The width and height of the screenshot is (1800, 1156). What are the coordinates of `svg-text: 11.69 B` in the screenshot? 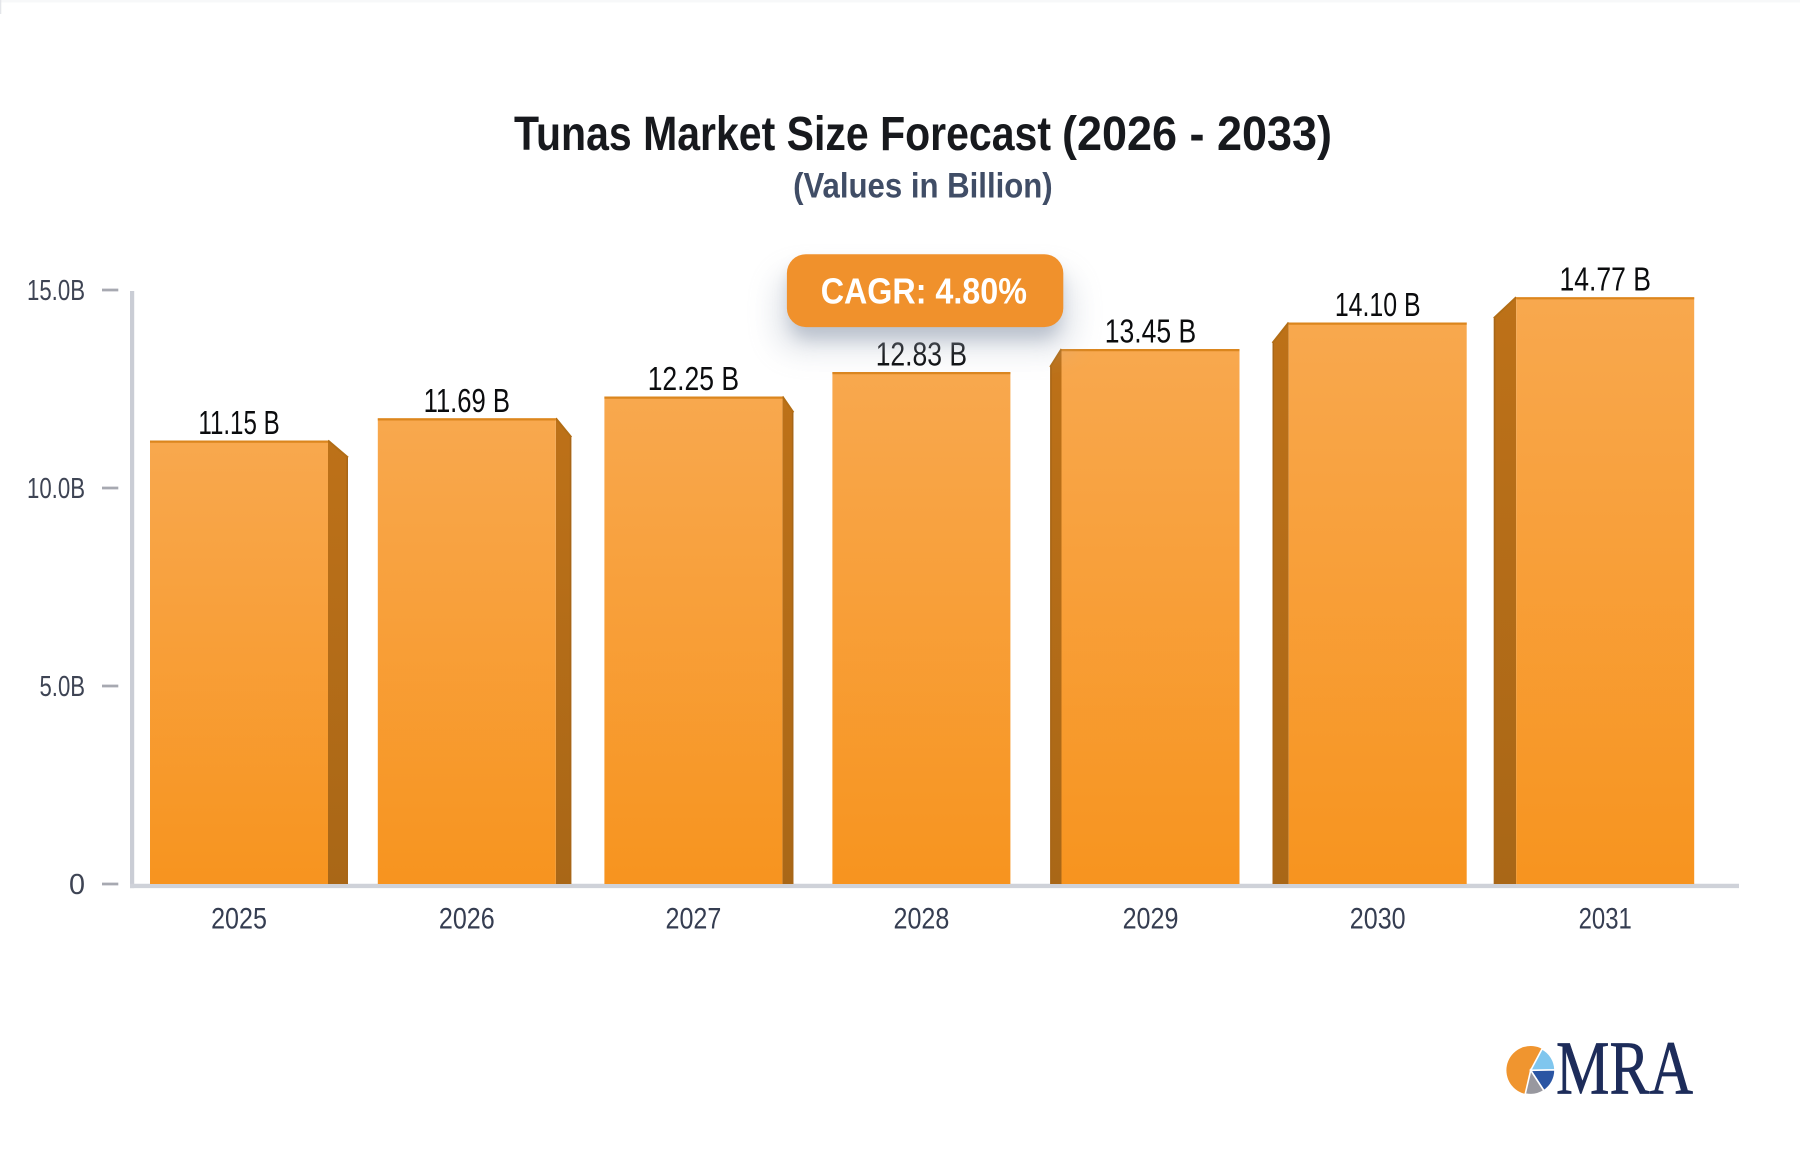 It's located at (467, 401).